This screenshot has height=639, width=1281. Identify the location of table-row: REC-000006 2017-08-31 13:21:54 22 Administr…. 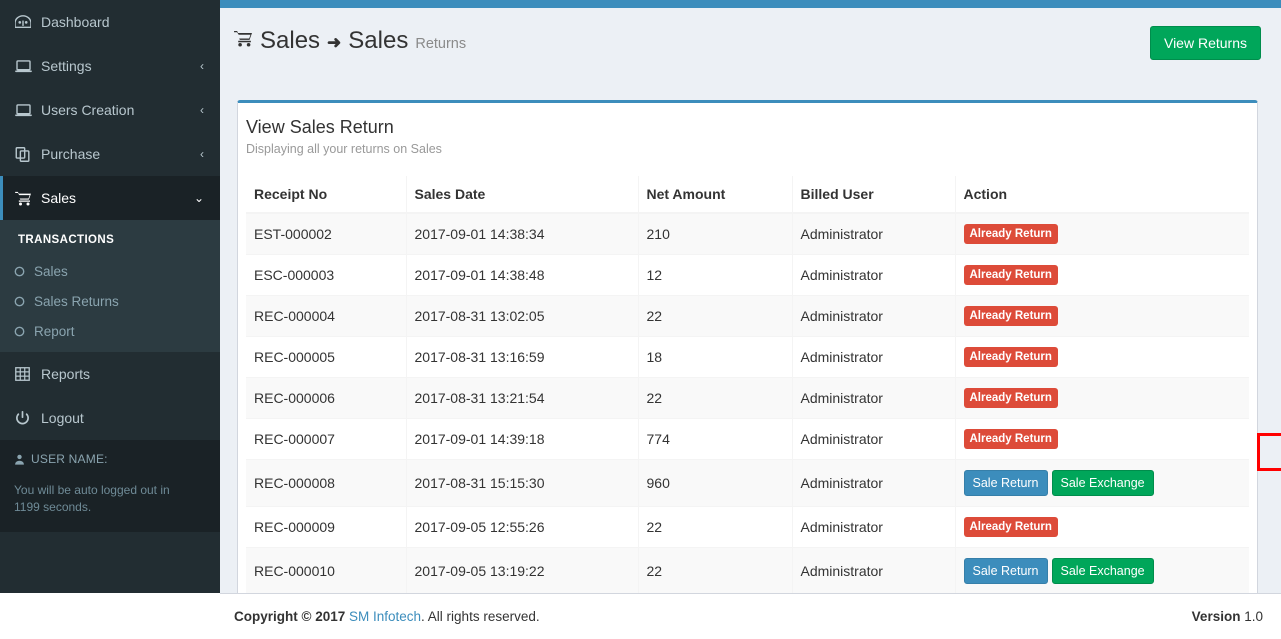
(747, 398).